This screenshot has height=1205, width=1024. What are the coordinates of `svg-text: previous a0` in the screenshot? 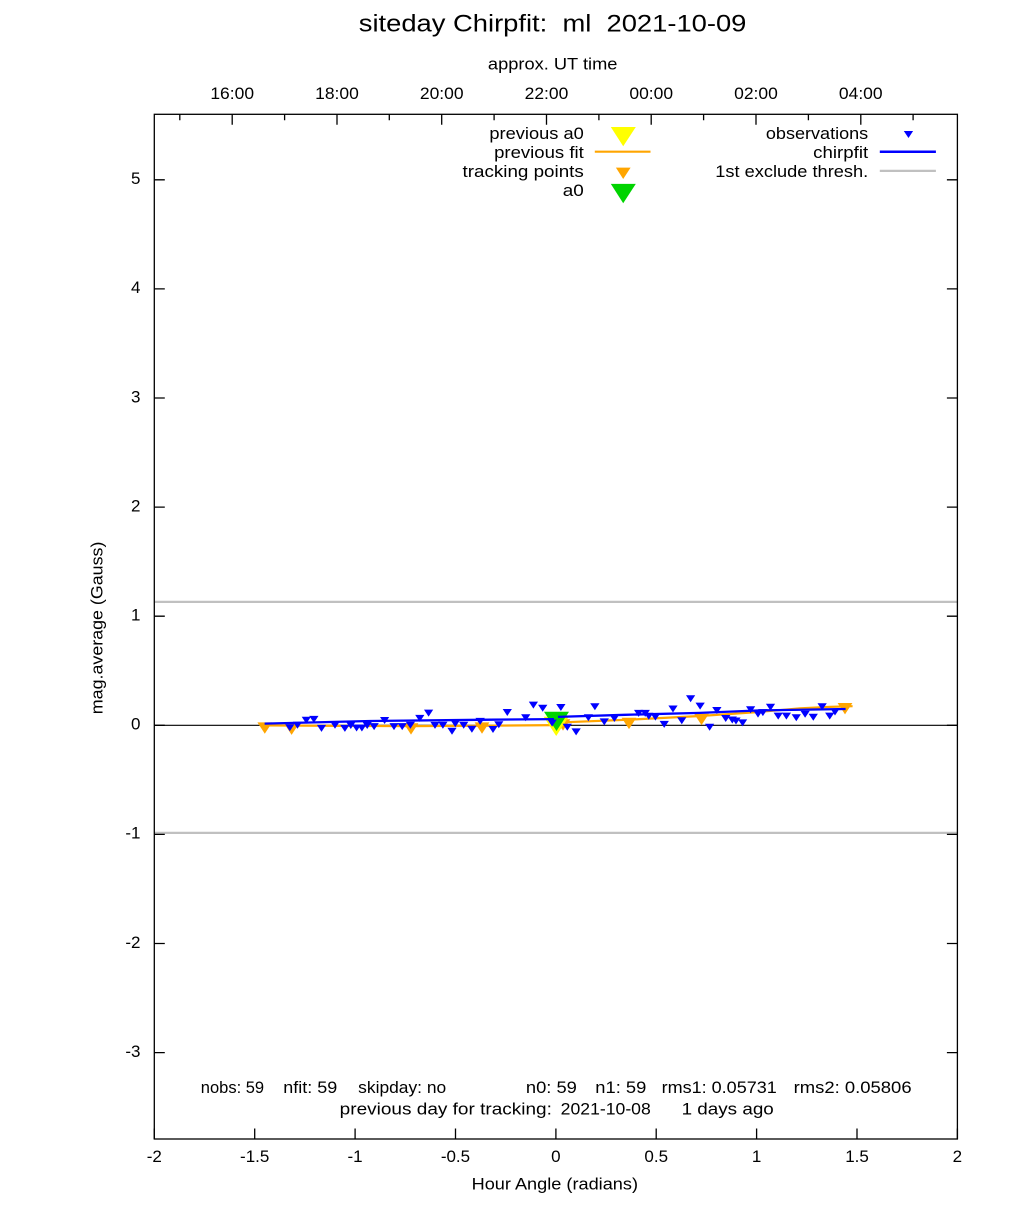 It's located at (536, 133).